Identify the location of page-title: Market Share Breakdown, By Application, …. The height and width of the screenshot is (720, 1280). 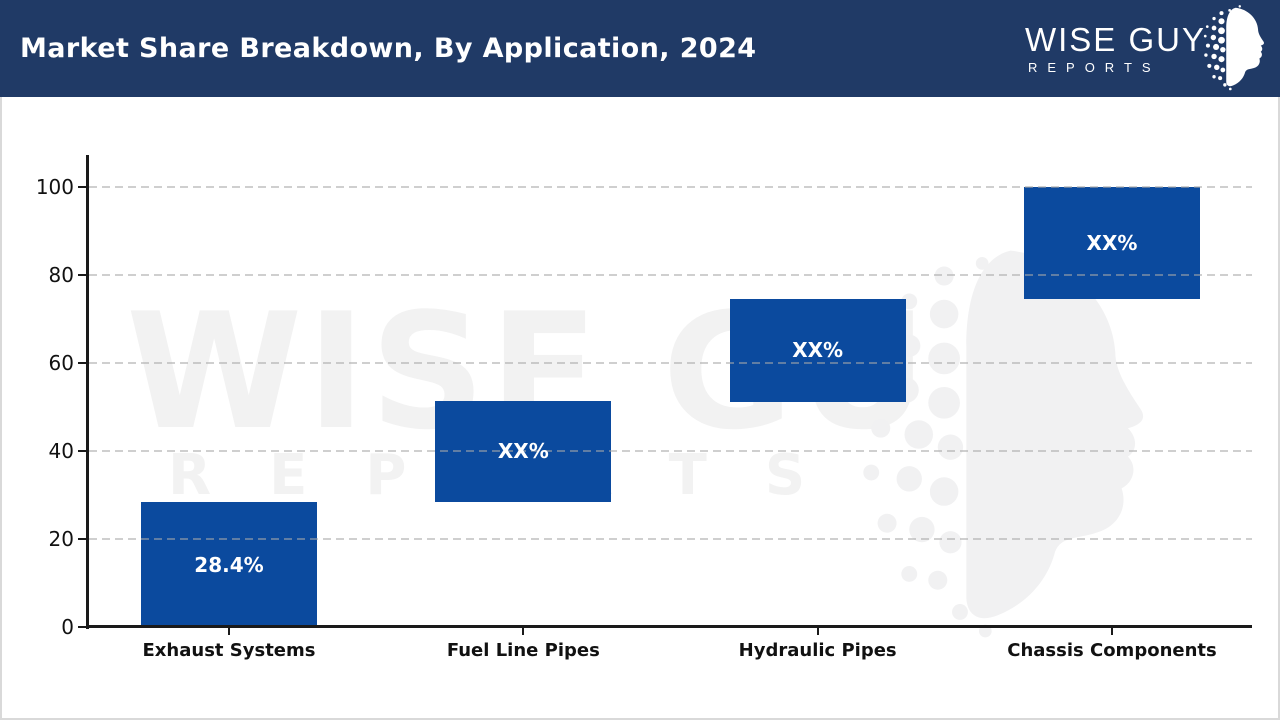
(388, 48).